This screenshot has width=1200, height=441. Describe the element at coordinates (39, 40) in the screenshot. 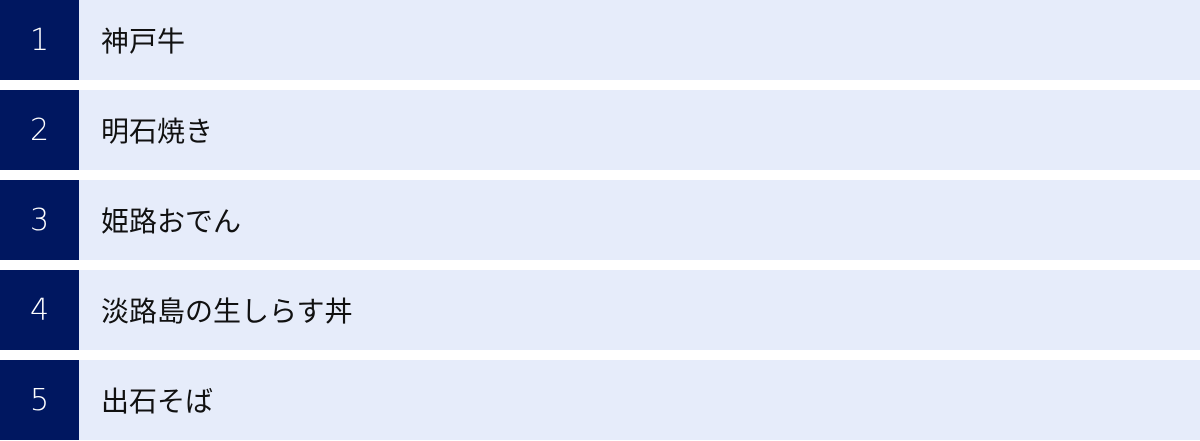

I see `rank-number: 1` at that location.